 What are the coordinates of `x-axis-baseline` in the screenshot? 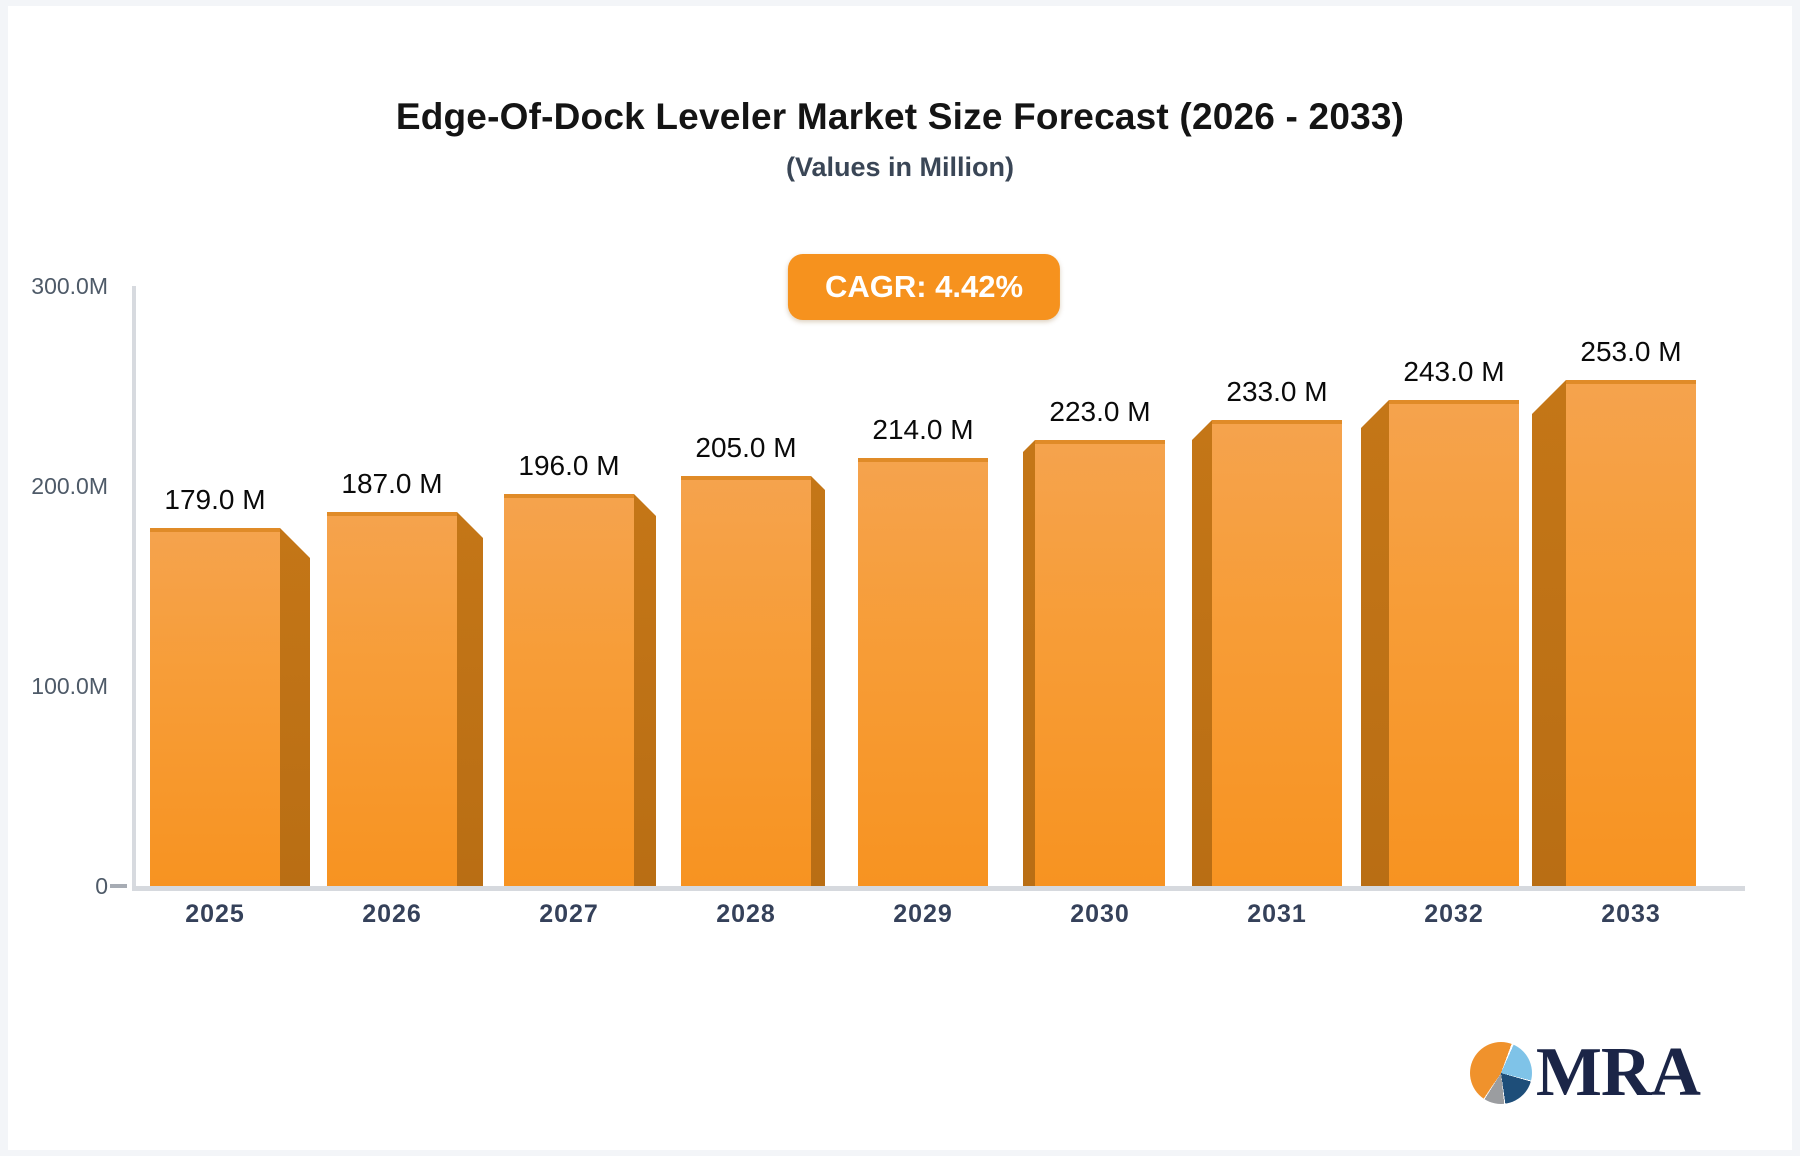 It's located at (938, 888).